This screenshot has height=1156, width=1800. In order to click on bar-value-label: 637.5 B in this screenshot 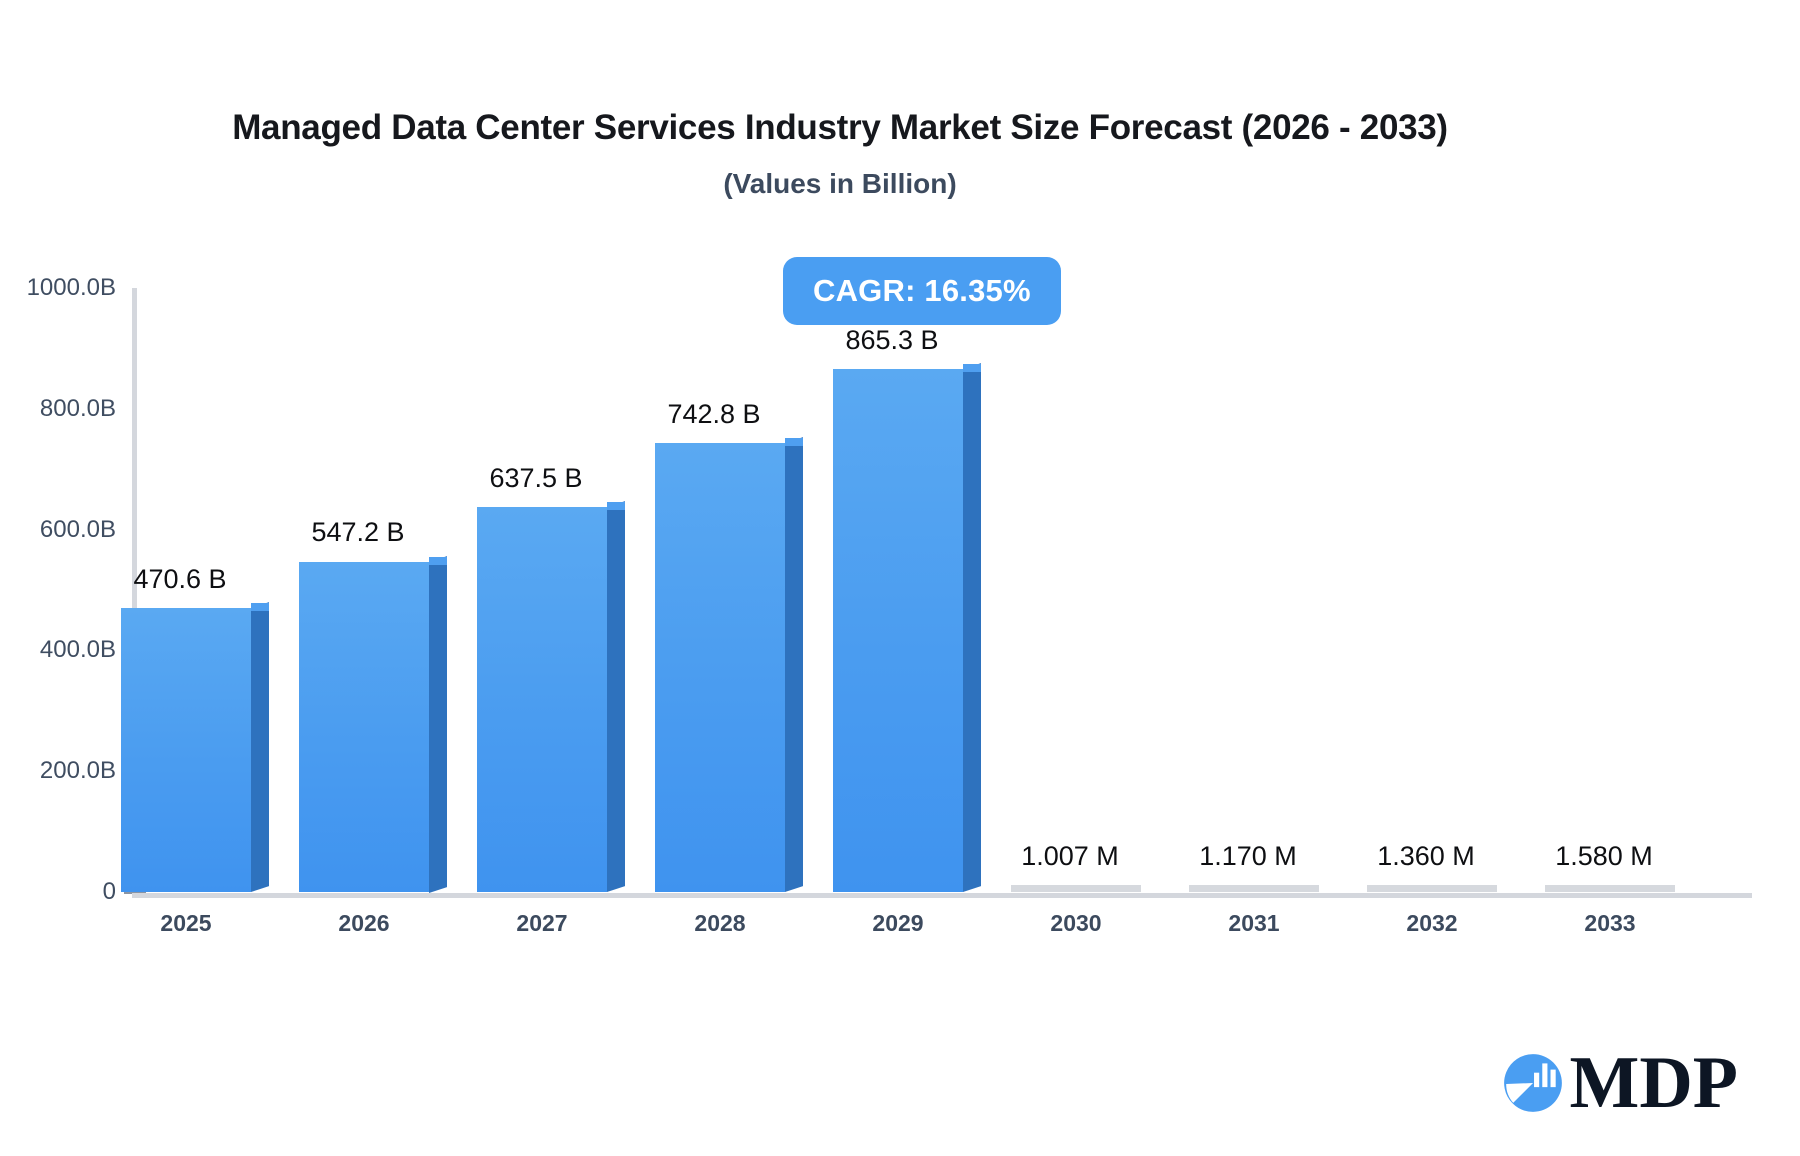, I will do `click(536, 477)`.